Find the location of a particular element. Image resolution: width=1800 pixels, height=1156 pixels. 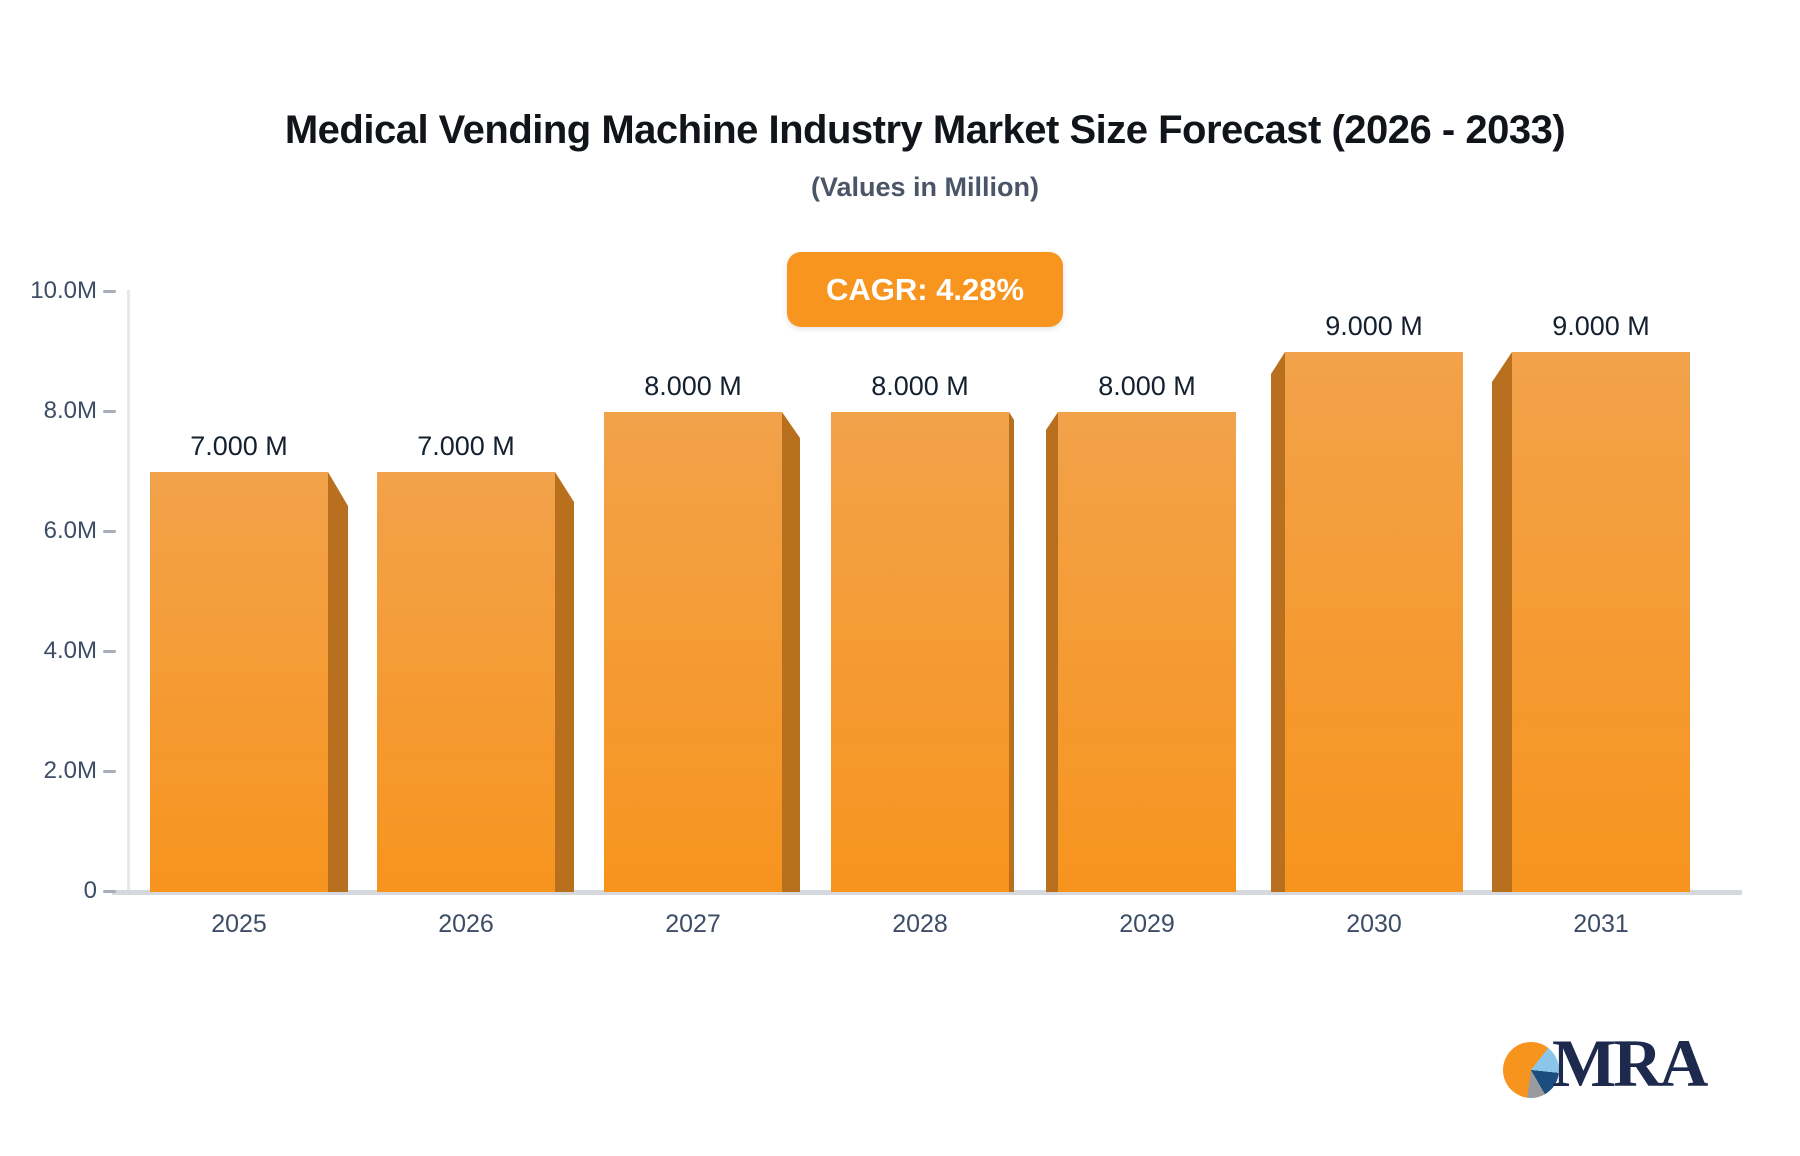

x-tick-label-2030: 2030 is located at coordinates (1374, 924).